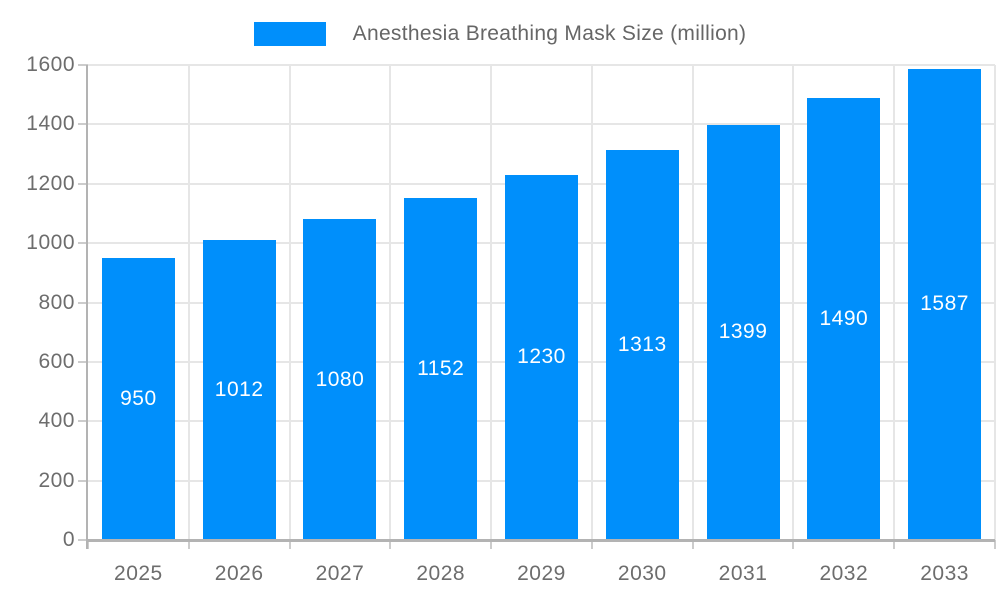 The image size is (1000, 600). Describe the element at coordinates (541, 573) in the screenshot. I see `x-category-label: 2029` at that location.